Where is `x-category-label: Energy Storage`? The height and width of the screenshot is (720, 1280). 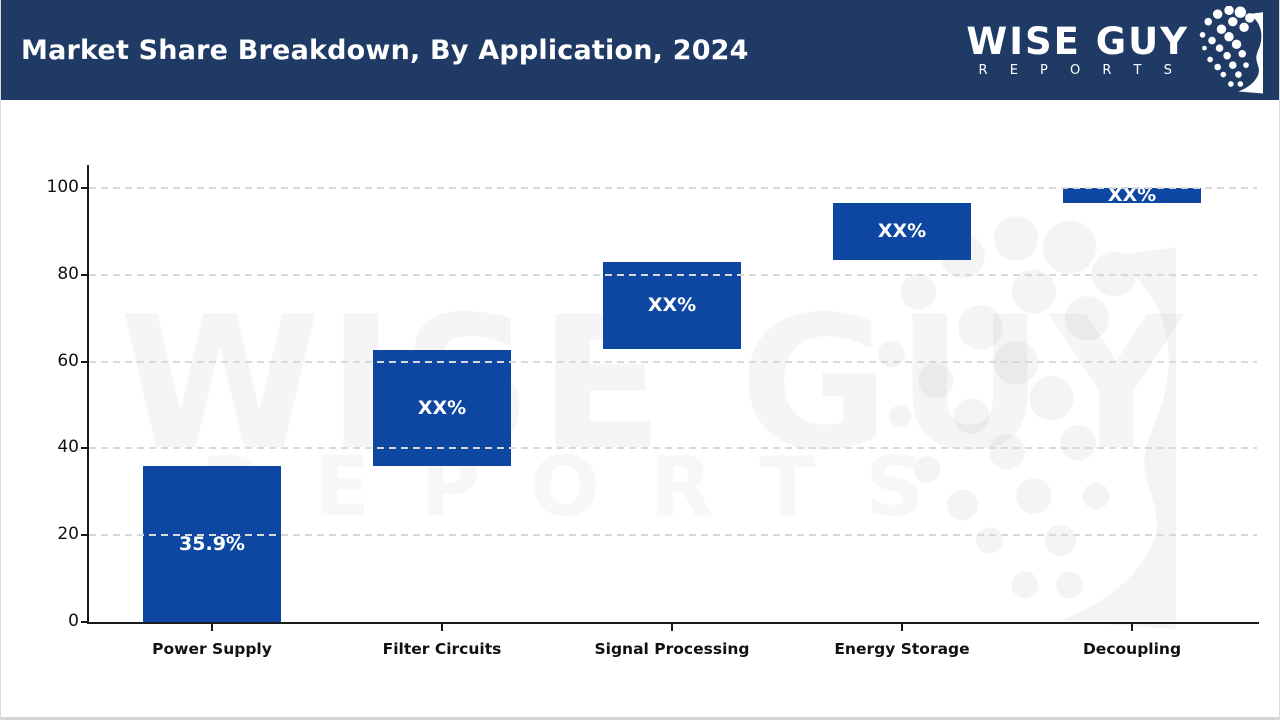
x-category-label: Energy Storage is located at coordinates (902, 649).